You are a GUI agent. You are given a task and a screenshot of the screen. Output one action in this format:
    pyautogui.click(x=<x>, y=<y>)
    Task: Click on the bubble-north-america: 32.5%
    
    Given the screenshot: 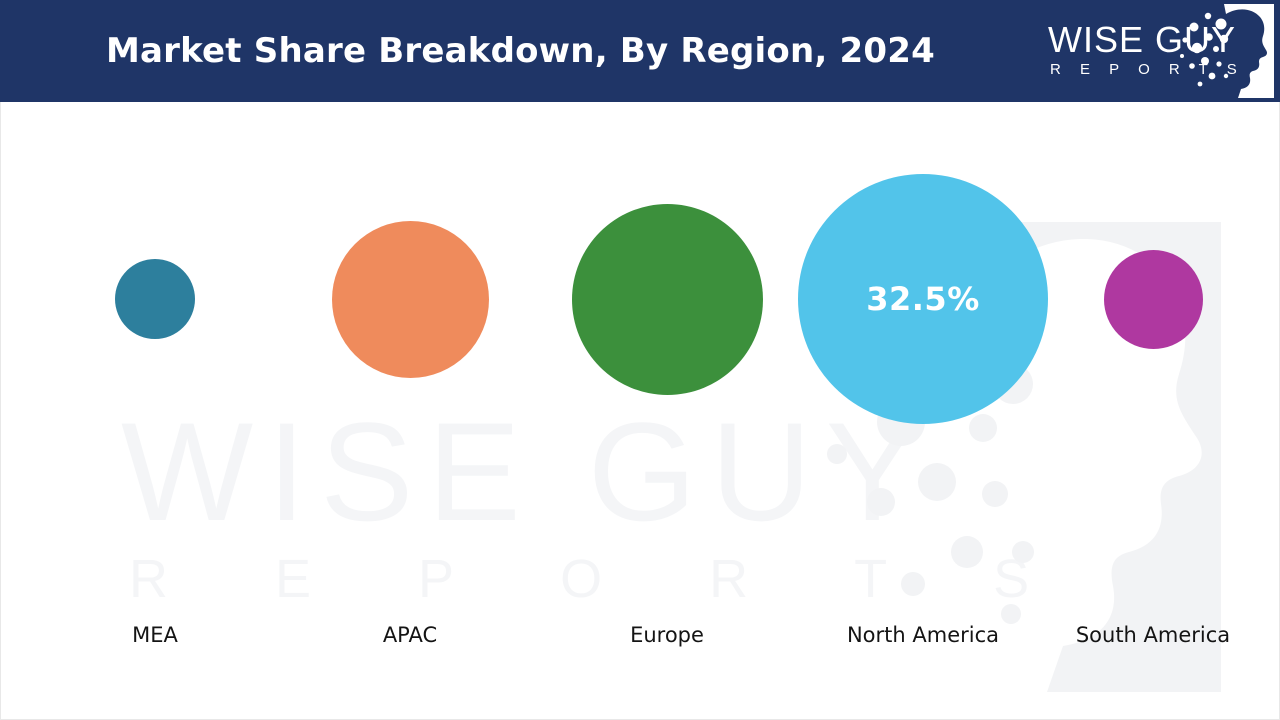 What is the action you would take?
    pyautogui.click(x=923, y=299)
    